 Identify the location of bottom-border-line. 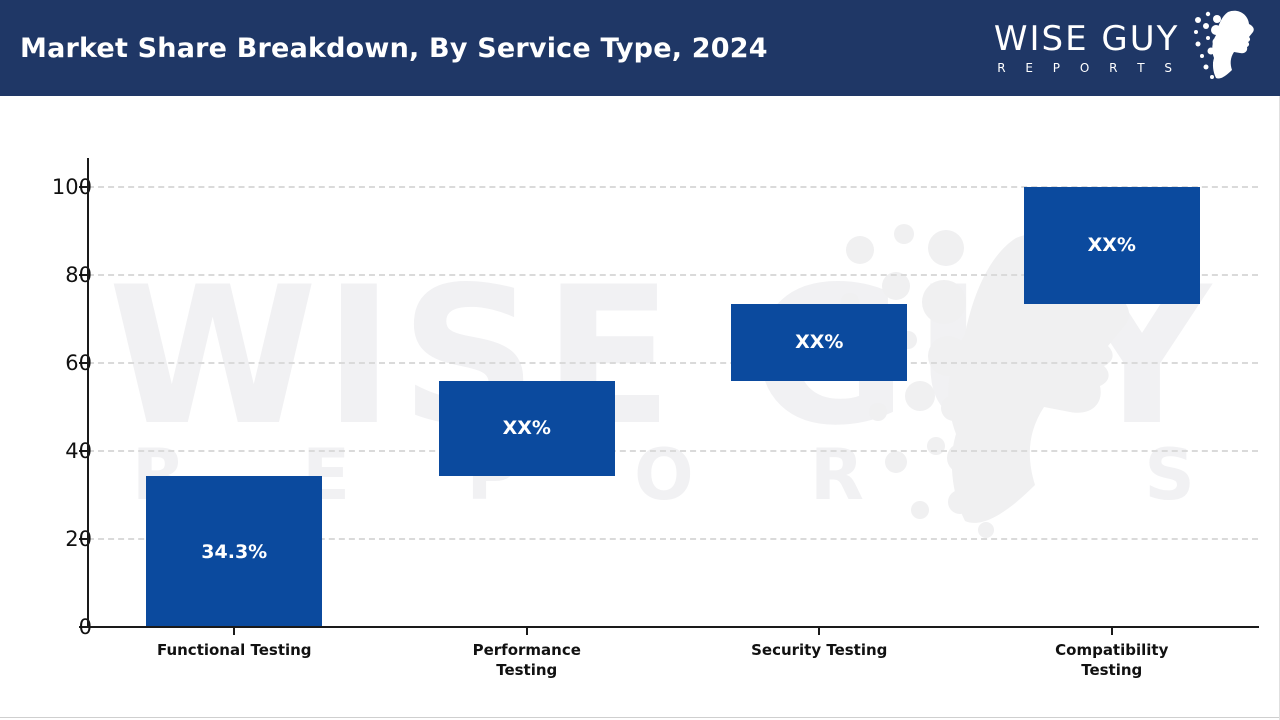
(640, 717).